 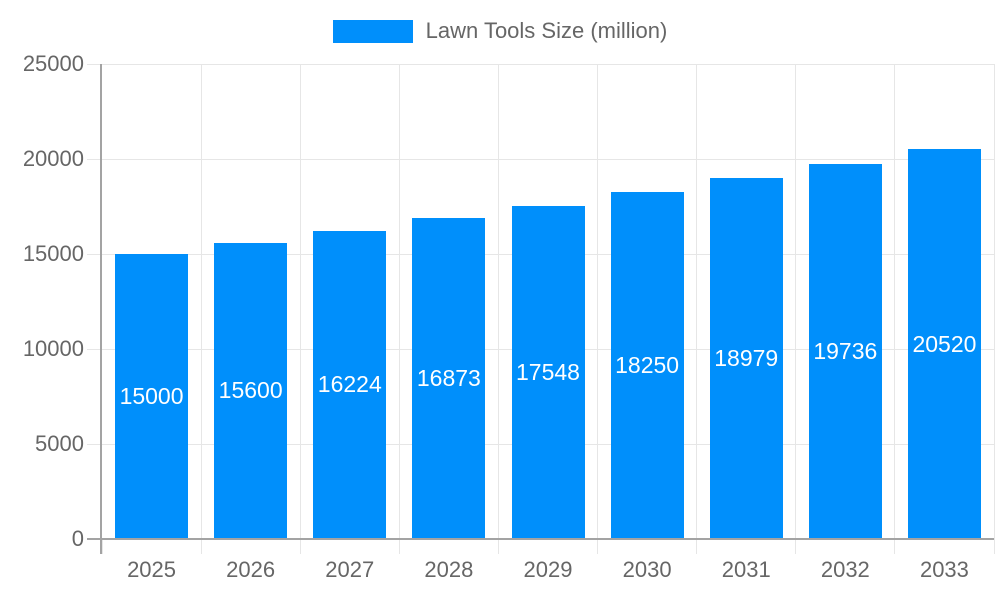 I want to click on bar: 15600, so click(x=251, y=390).